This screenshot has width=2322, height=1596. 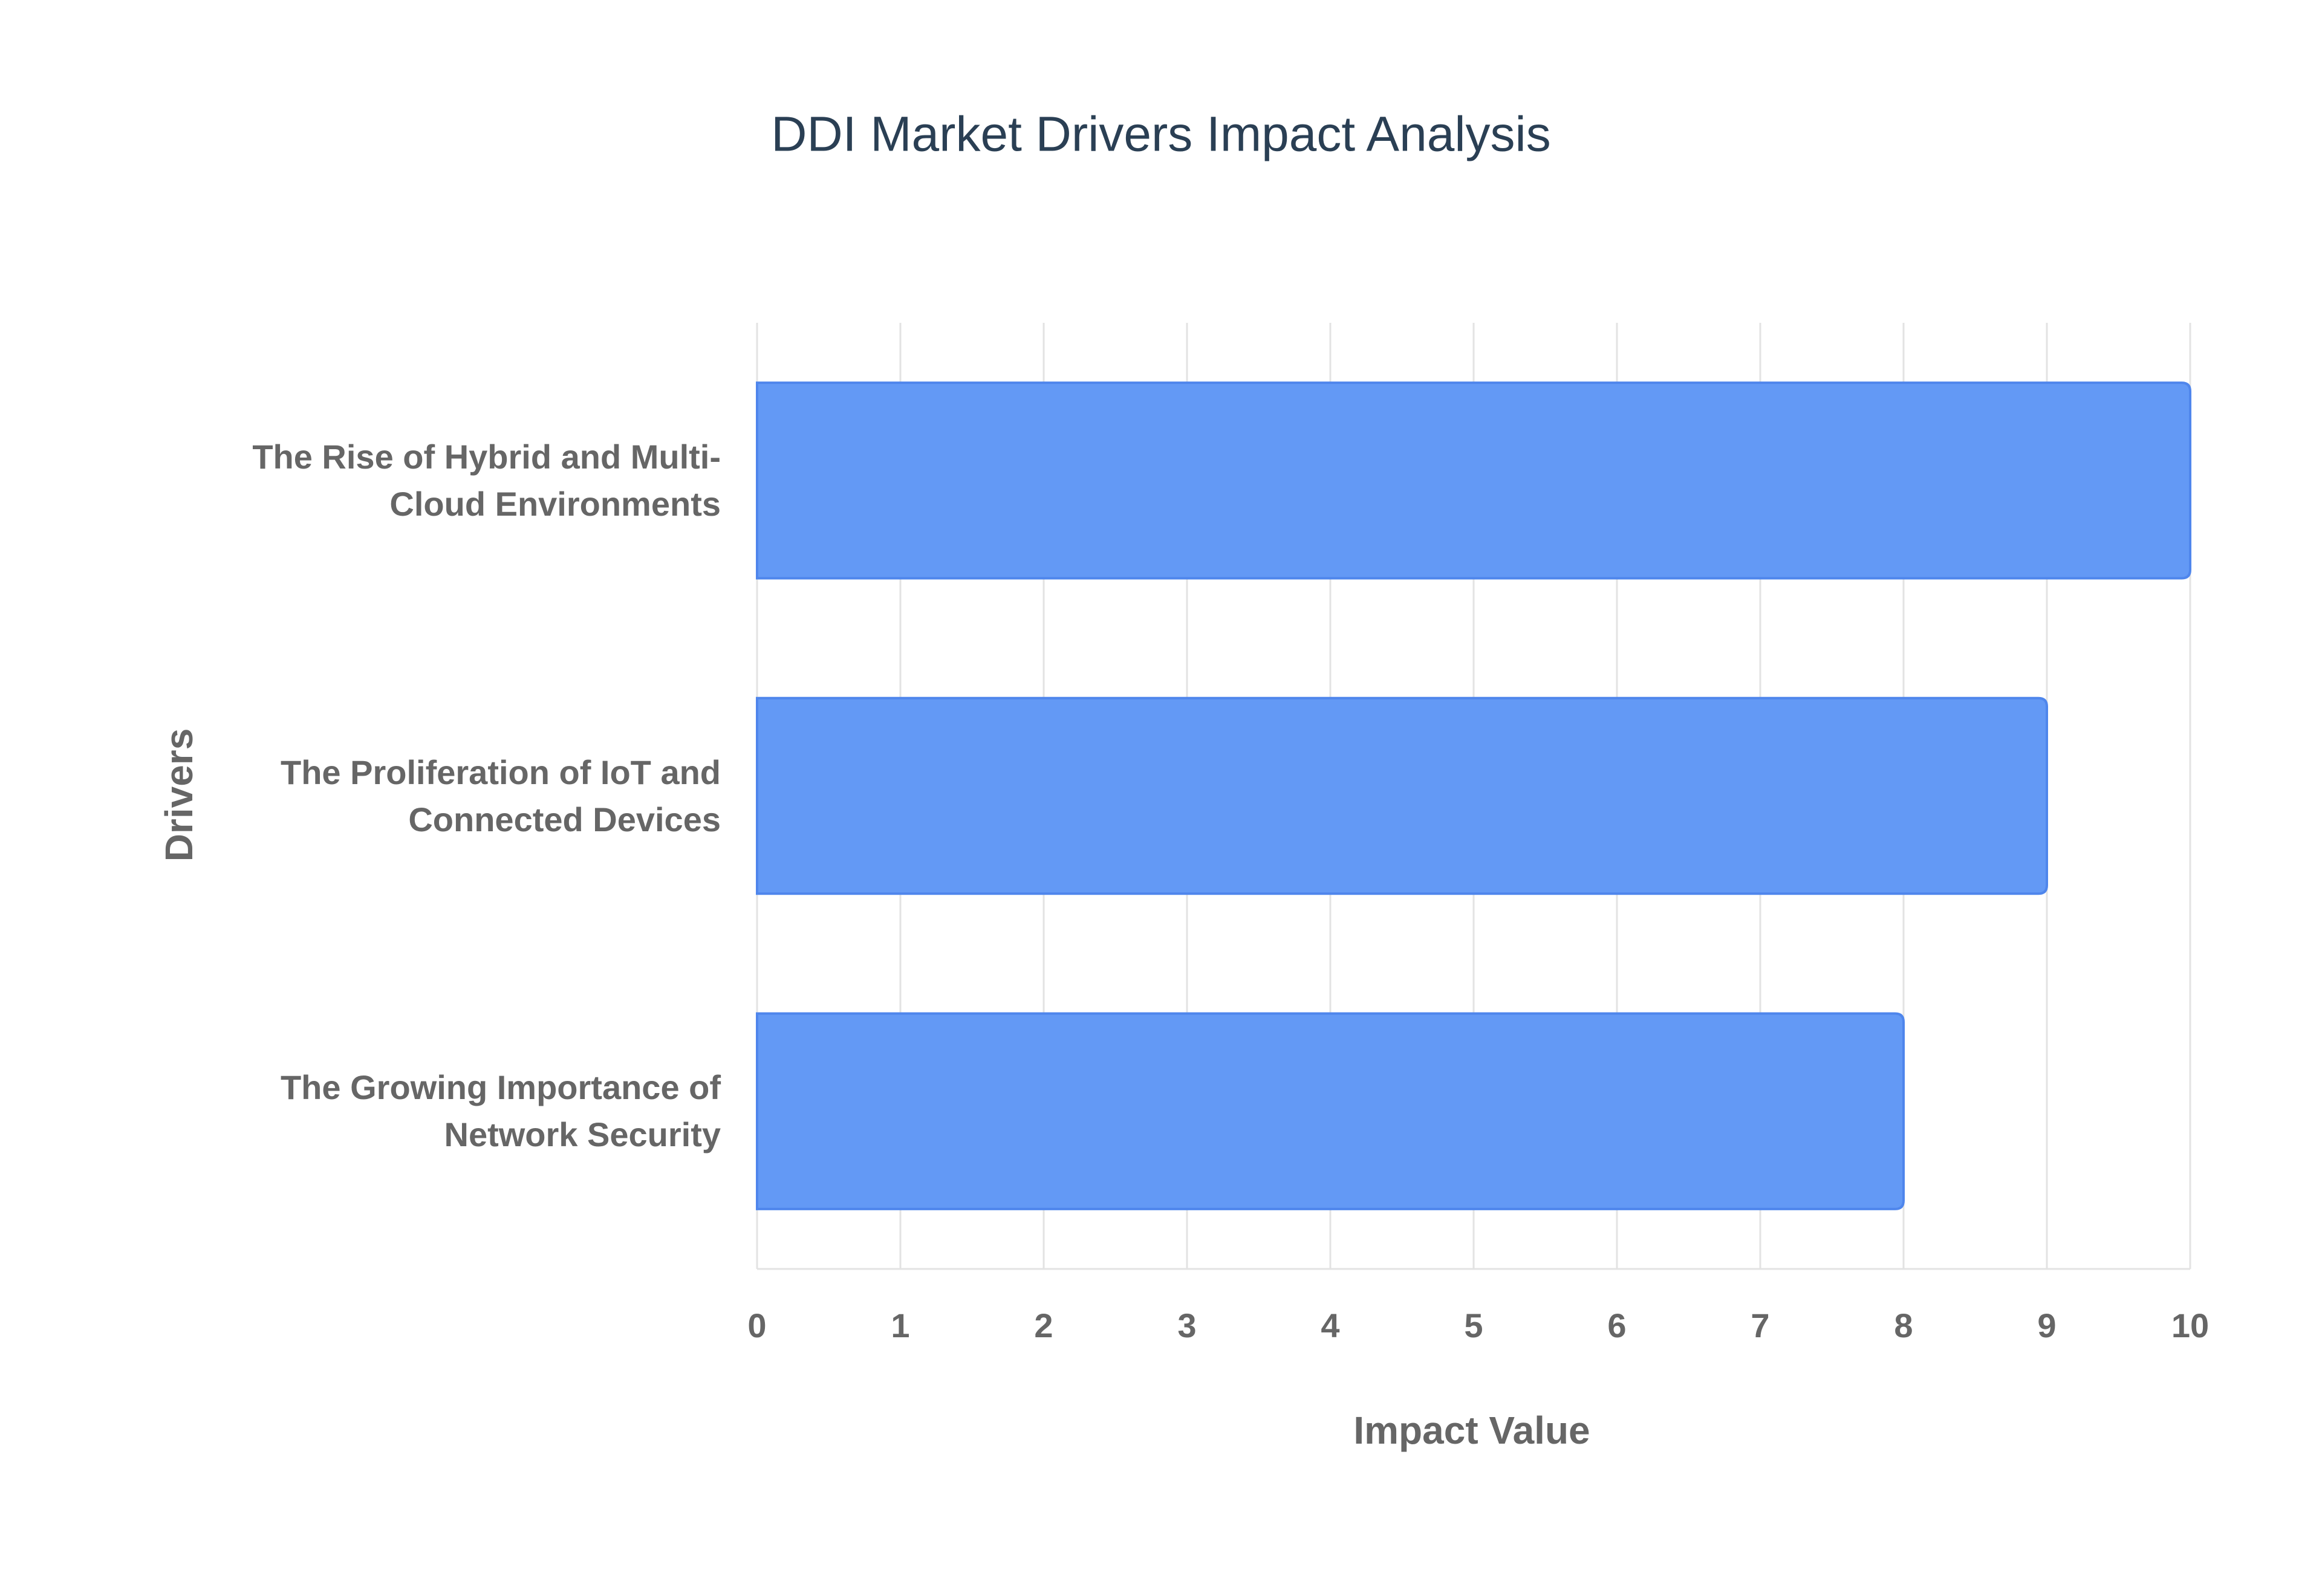 I want to click on x-tick-label: 0, so click(x=756, y=1325).